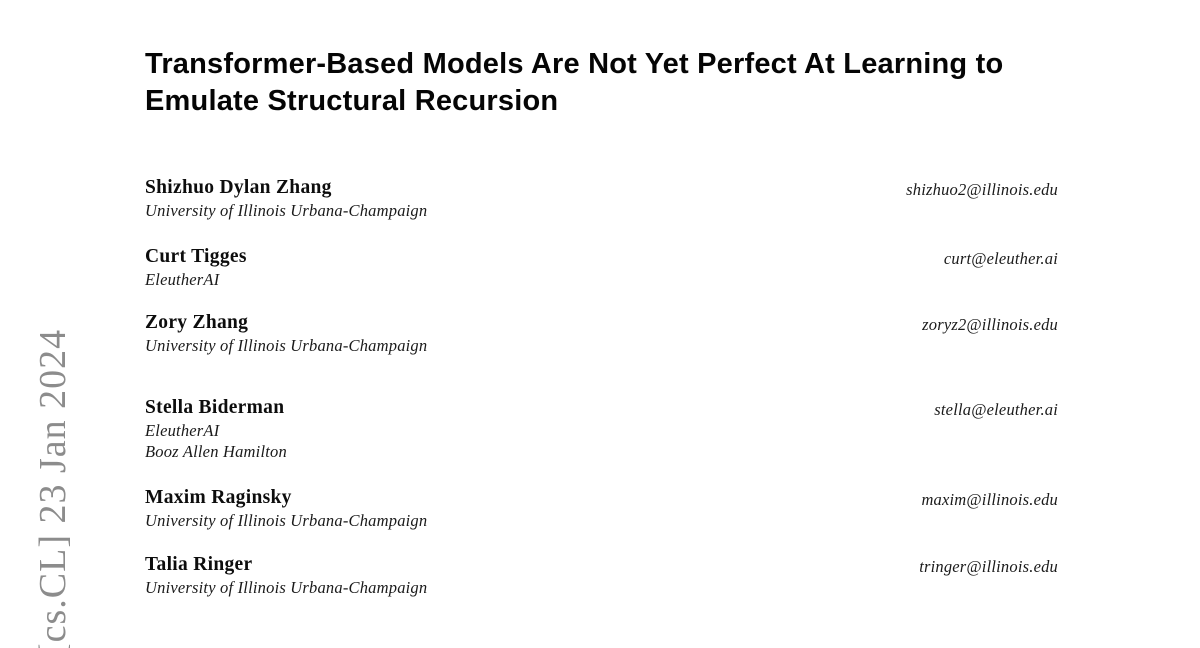 Image resolution: width=1200 pixels, height=648 pixels. What do you see at coordinates (197, 322) in the screenshot?
I see `author-name: Zory Zhang` at bounding box center [197, 322].